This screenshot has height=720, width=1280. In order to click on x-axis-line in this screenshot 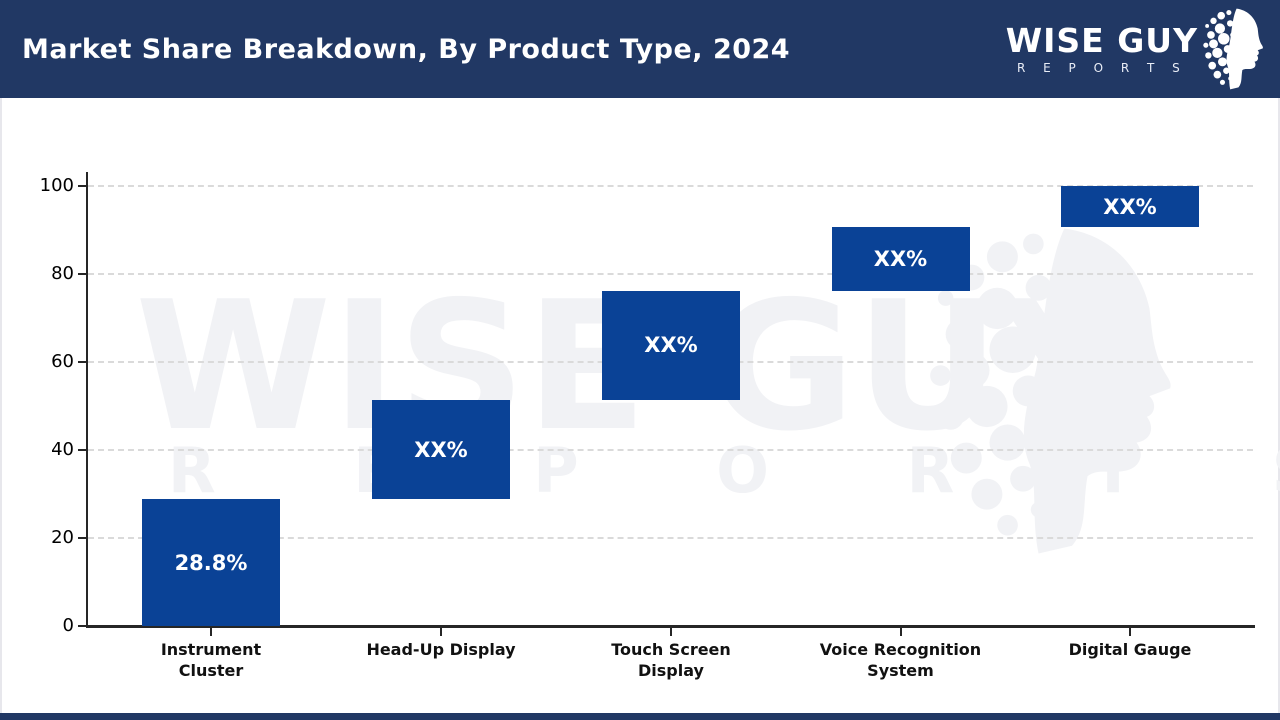, I will do `click(670, 626)`.